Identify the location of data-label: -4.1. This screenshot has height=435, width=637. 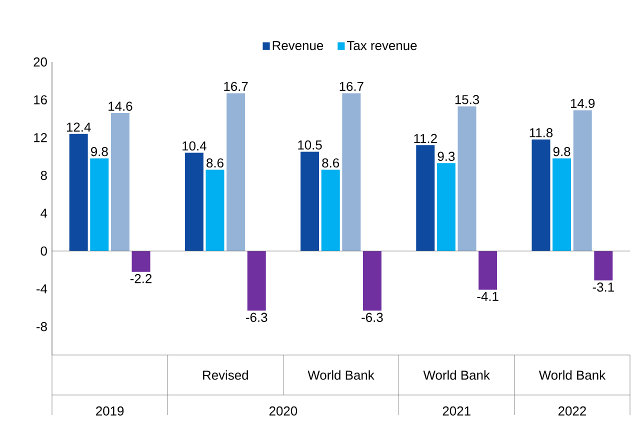
(487, 296).